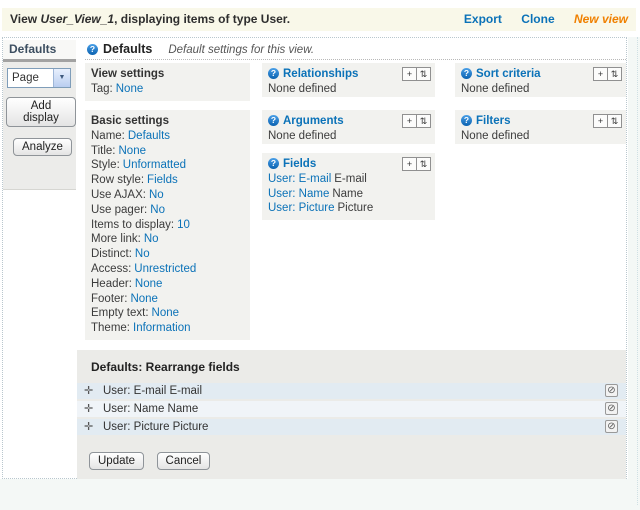 The width and height of the screenshot is (640, 510). What do you see at coordinates (299, 193) in the screenshot?
I see `field-link: User: Name` at bounding box center [299, 193].